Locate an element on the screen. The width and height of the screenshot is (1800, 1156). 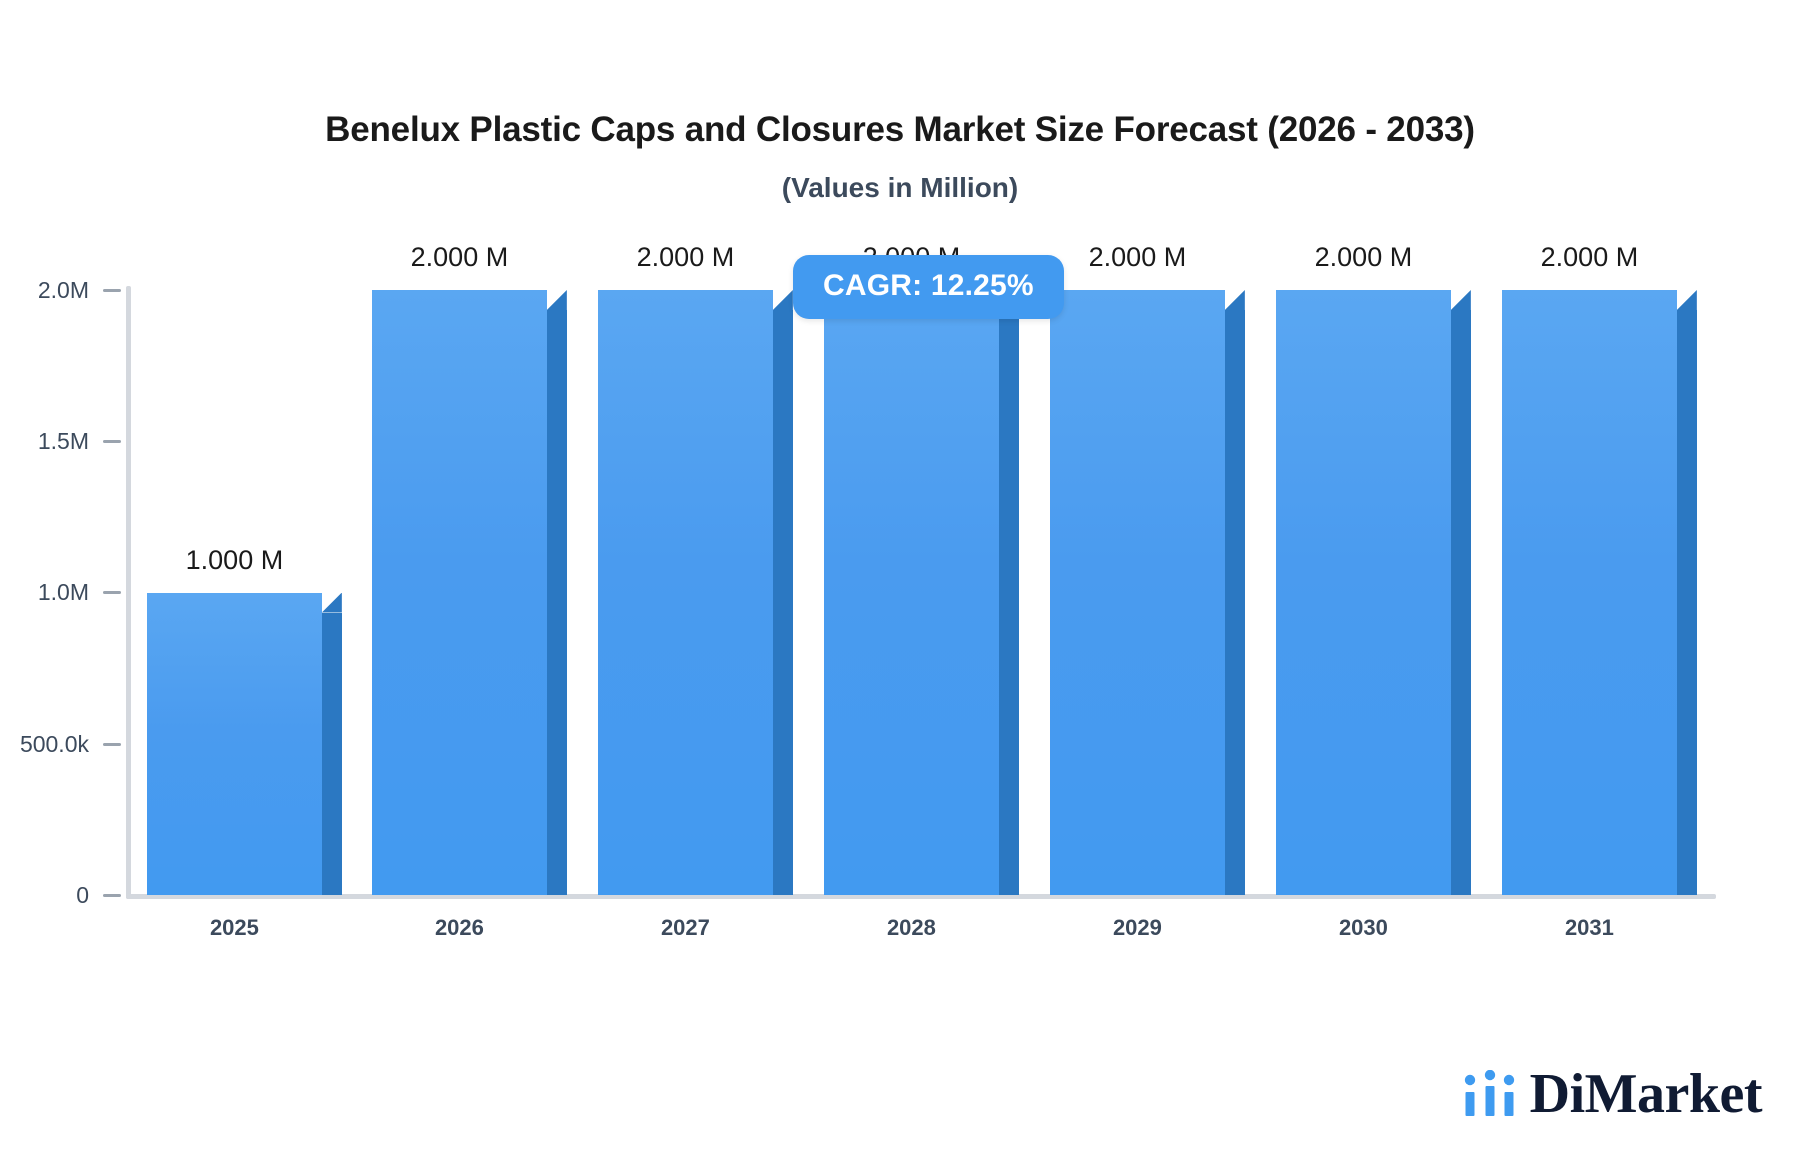
chart-subtitle: (Values in Million) is located at coordinates (900, 187).